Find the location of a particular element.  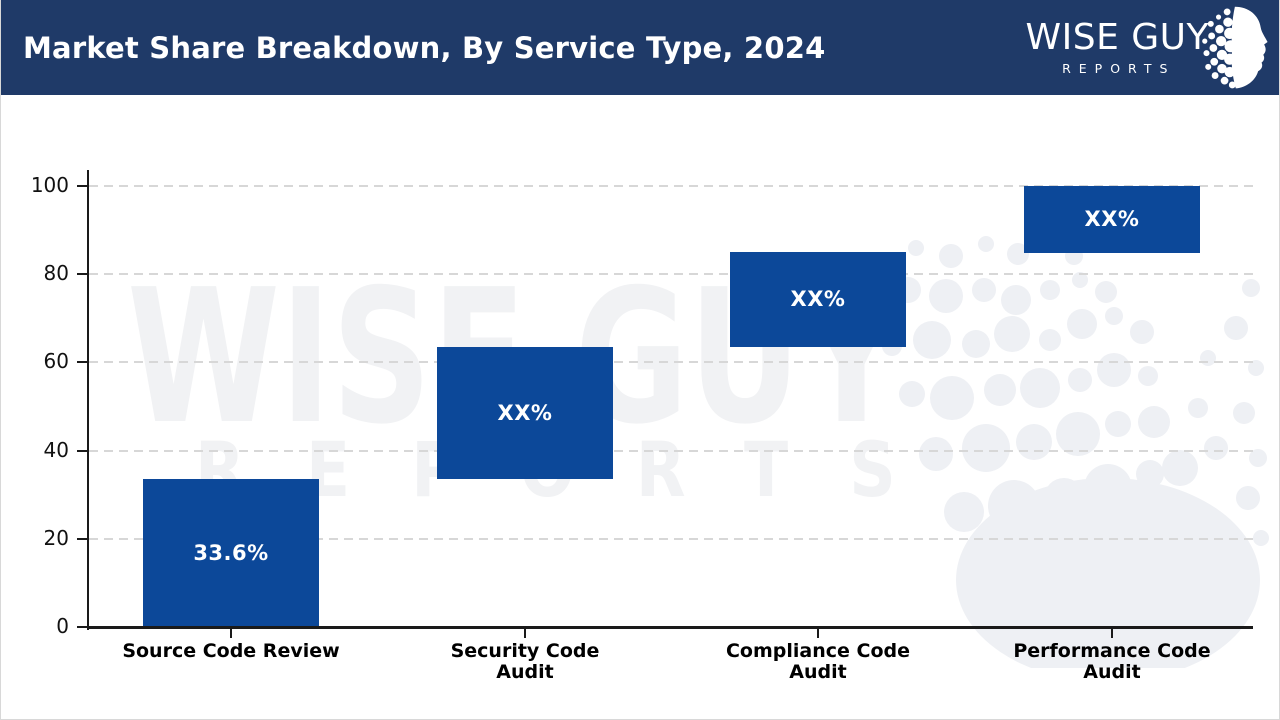

logo-head-icon is located at coordinates (1235, 47).